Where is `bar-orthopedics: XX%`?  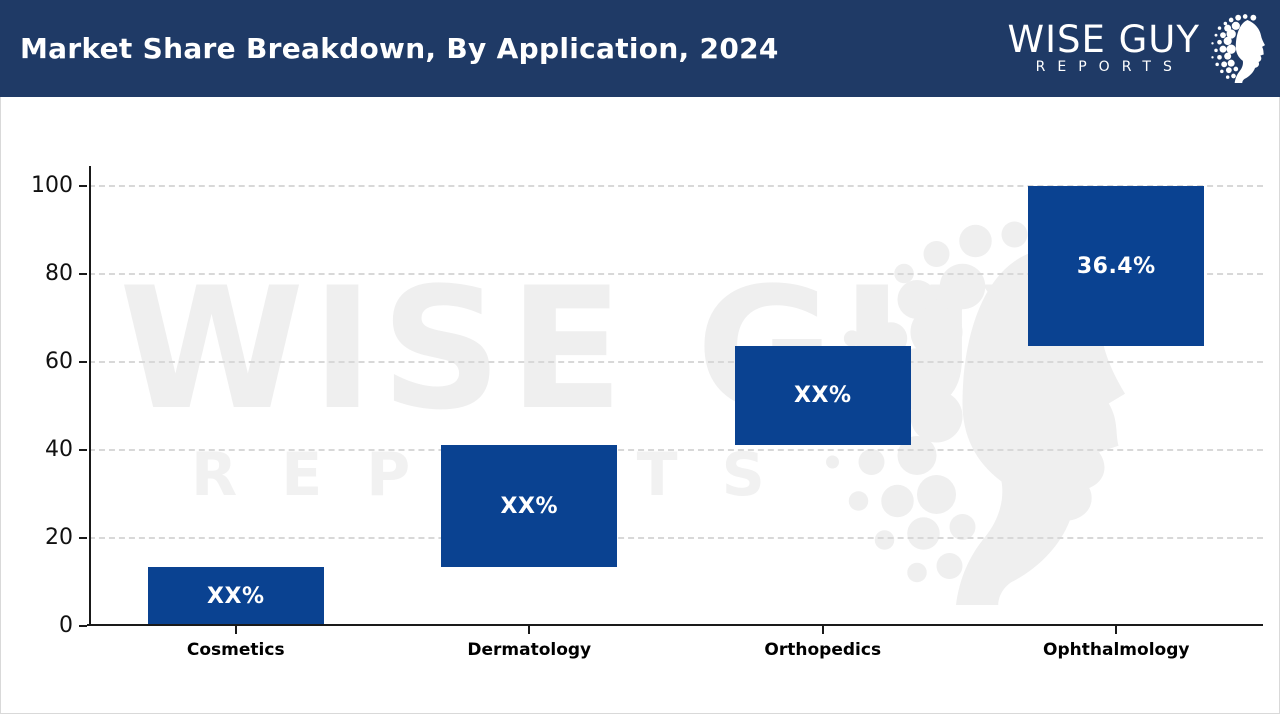 bar-orthopedics: XX% is located at coordinates (822, 396).